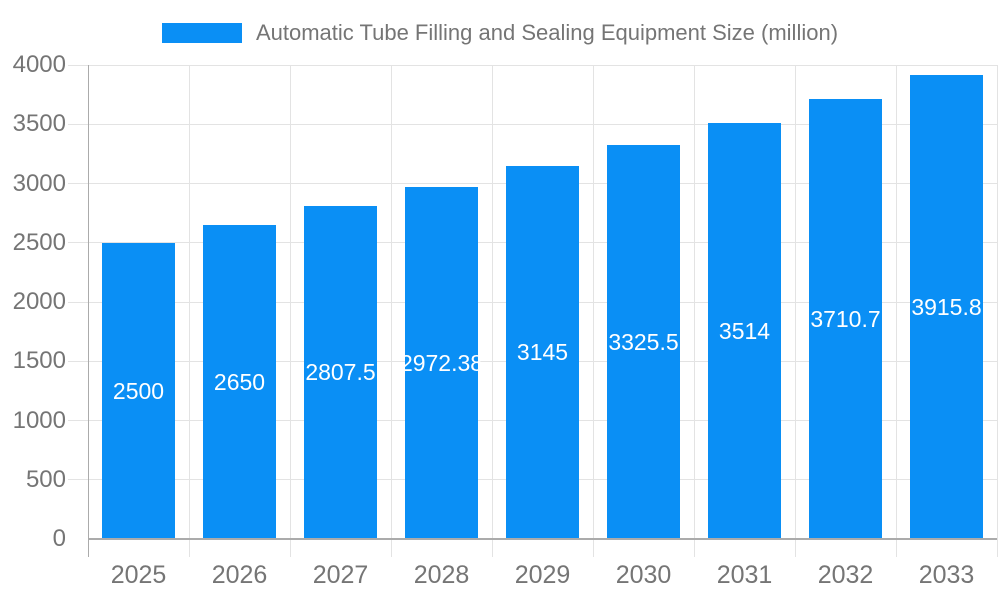  What do you see at coordinates (239, 575) in the screenshot?
I see `x-tick-label: 2026` at bounding box center [239, 575].